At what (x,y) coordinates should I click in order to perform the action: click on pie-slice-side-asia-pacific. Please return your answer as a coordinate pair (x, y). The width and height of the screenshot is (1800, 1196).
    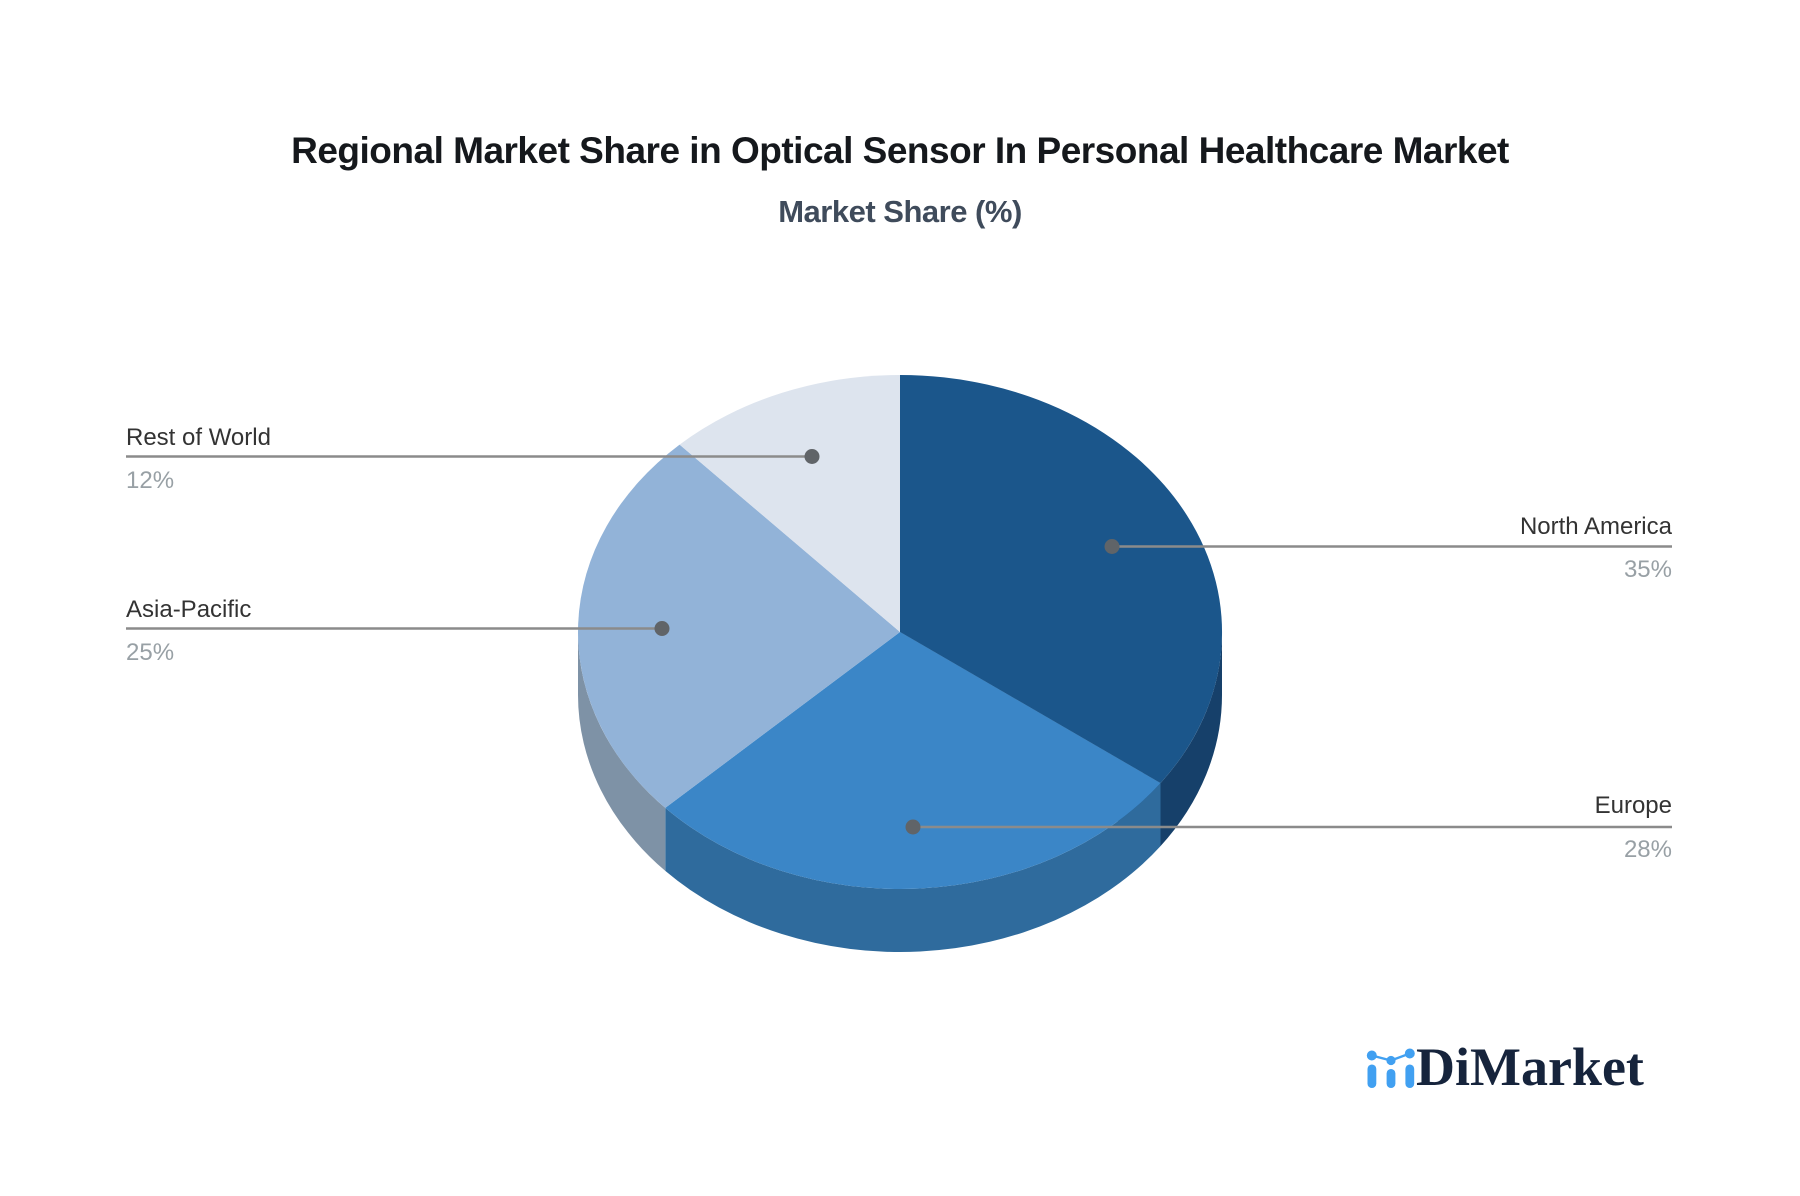
    Looking at the image, I should click on (622, 751).